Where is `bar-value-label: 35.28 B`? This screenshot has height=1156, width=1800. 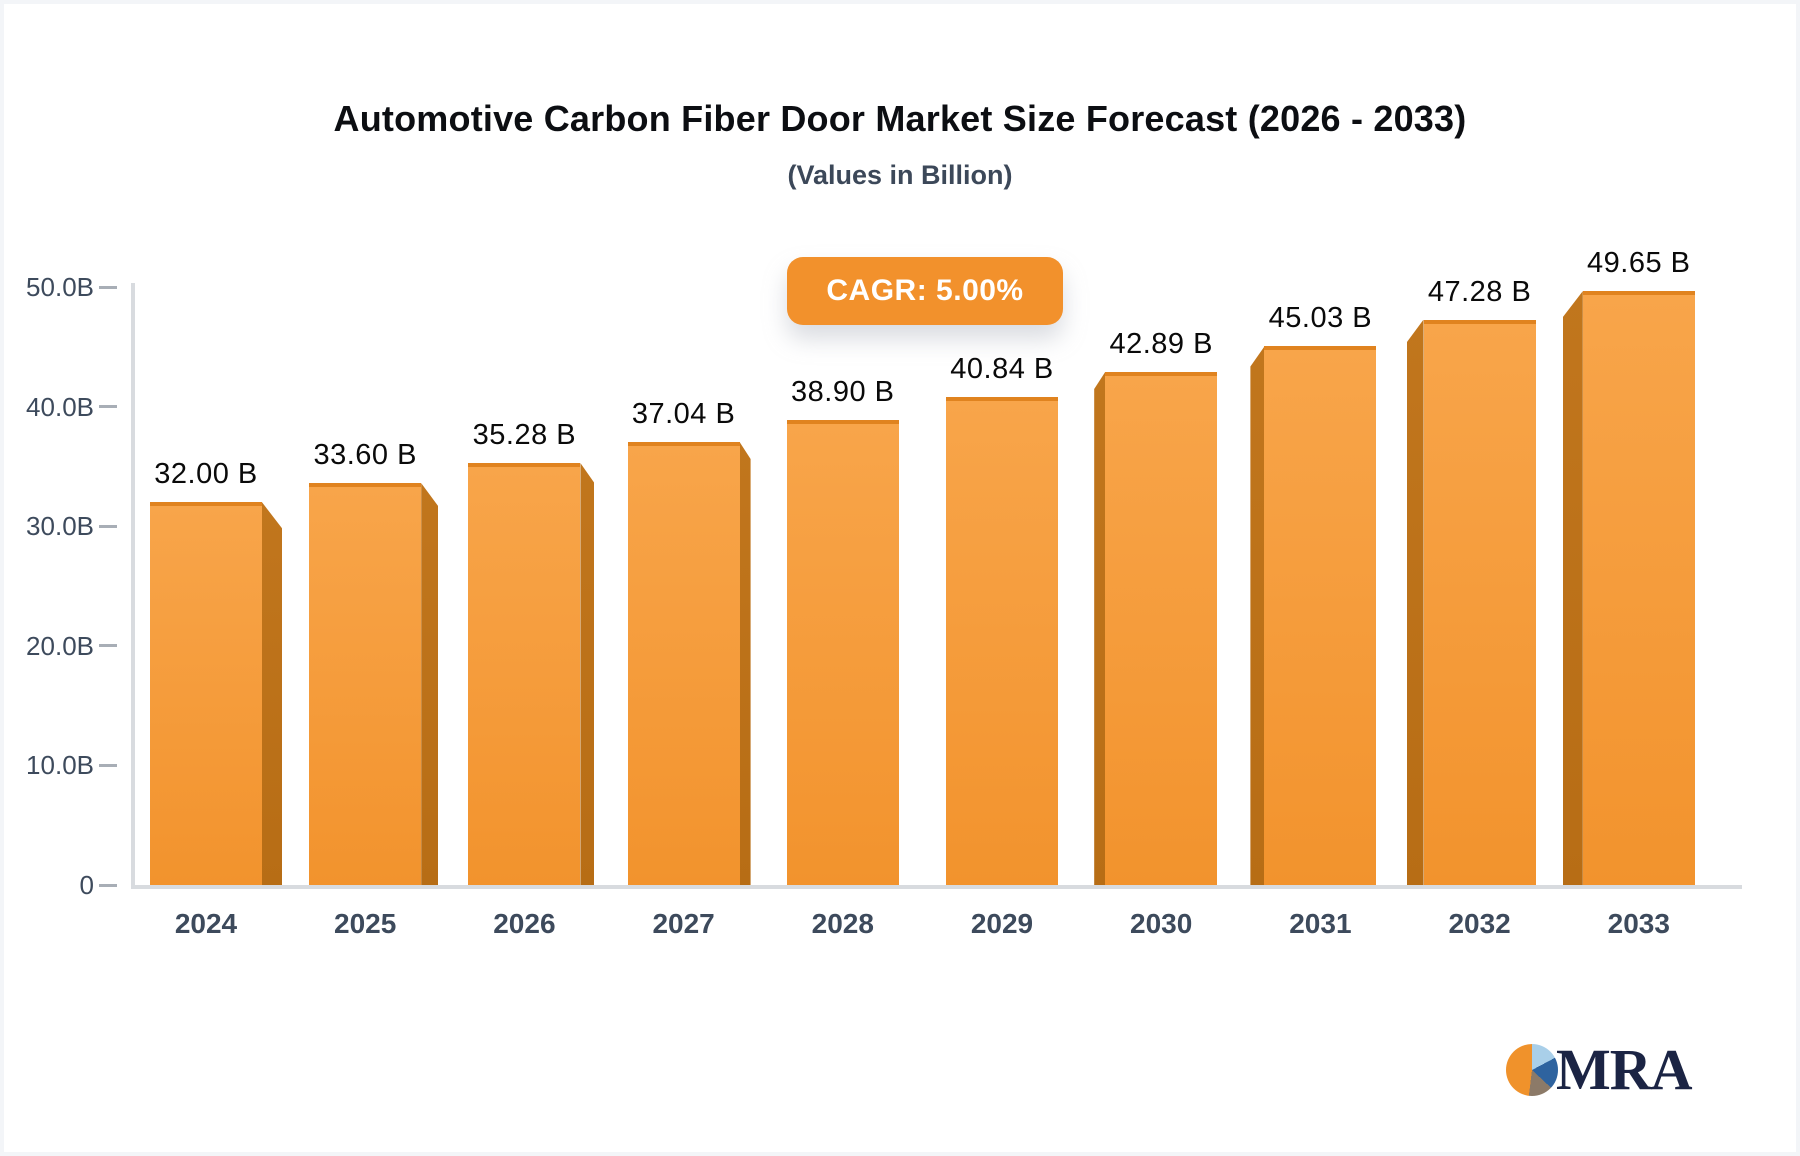
bar-value-label: 35.28 B is located at coordinates (524, 435).